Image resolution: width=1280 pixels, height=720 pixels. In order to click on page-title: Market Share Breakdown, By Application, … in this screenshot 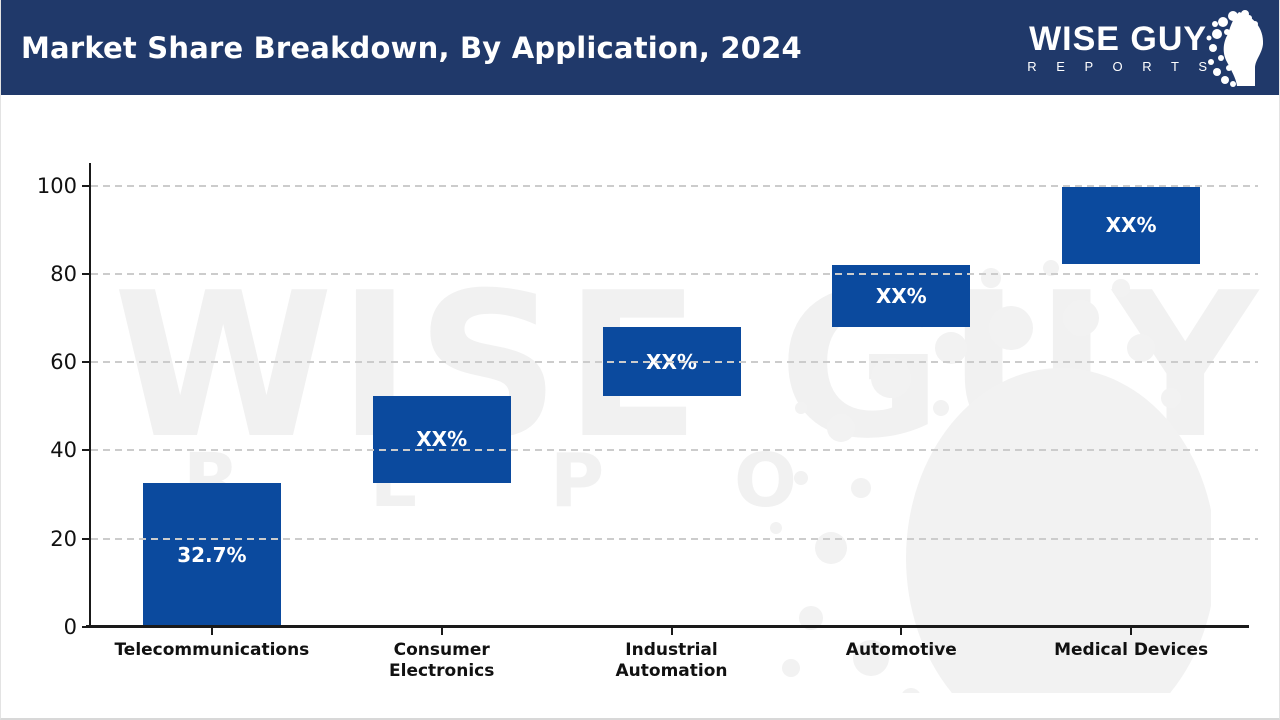, I will do `click(411, 47)`.